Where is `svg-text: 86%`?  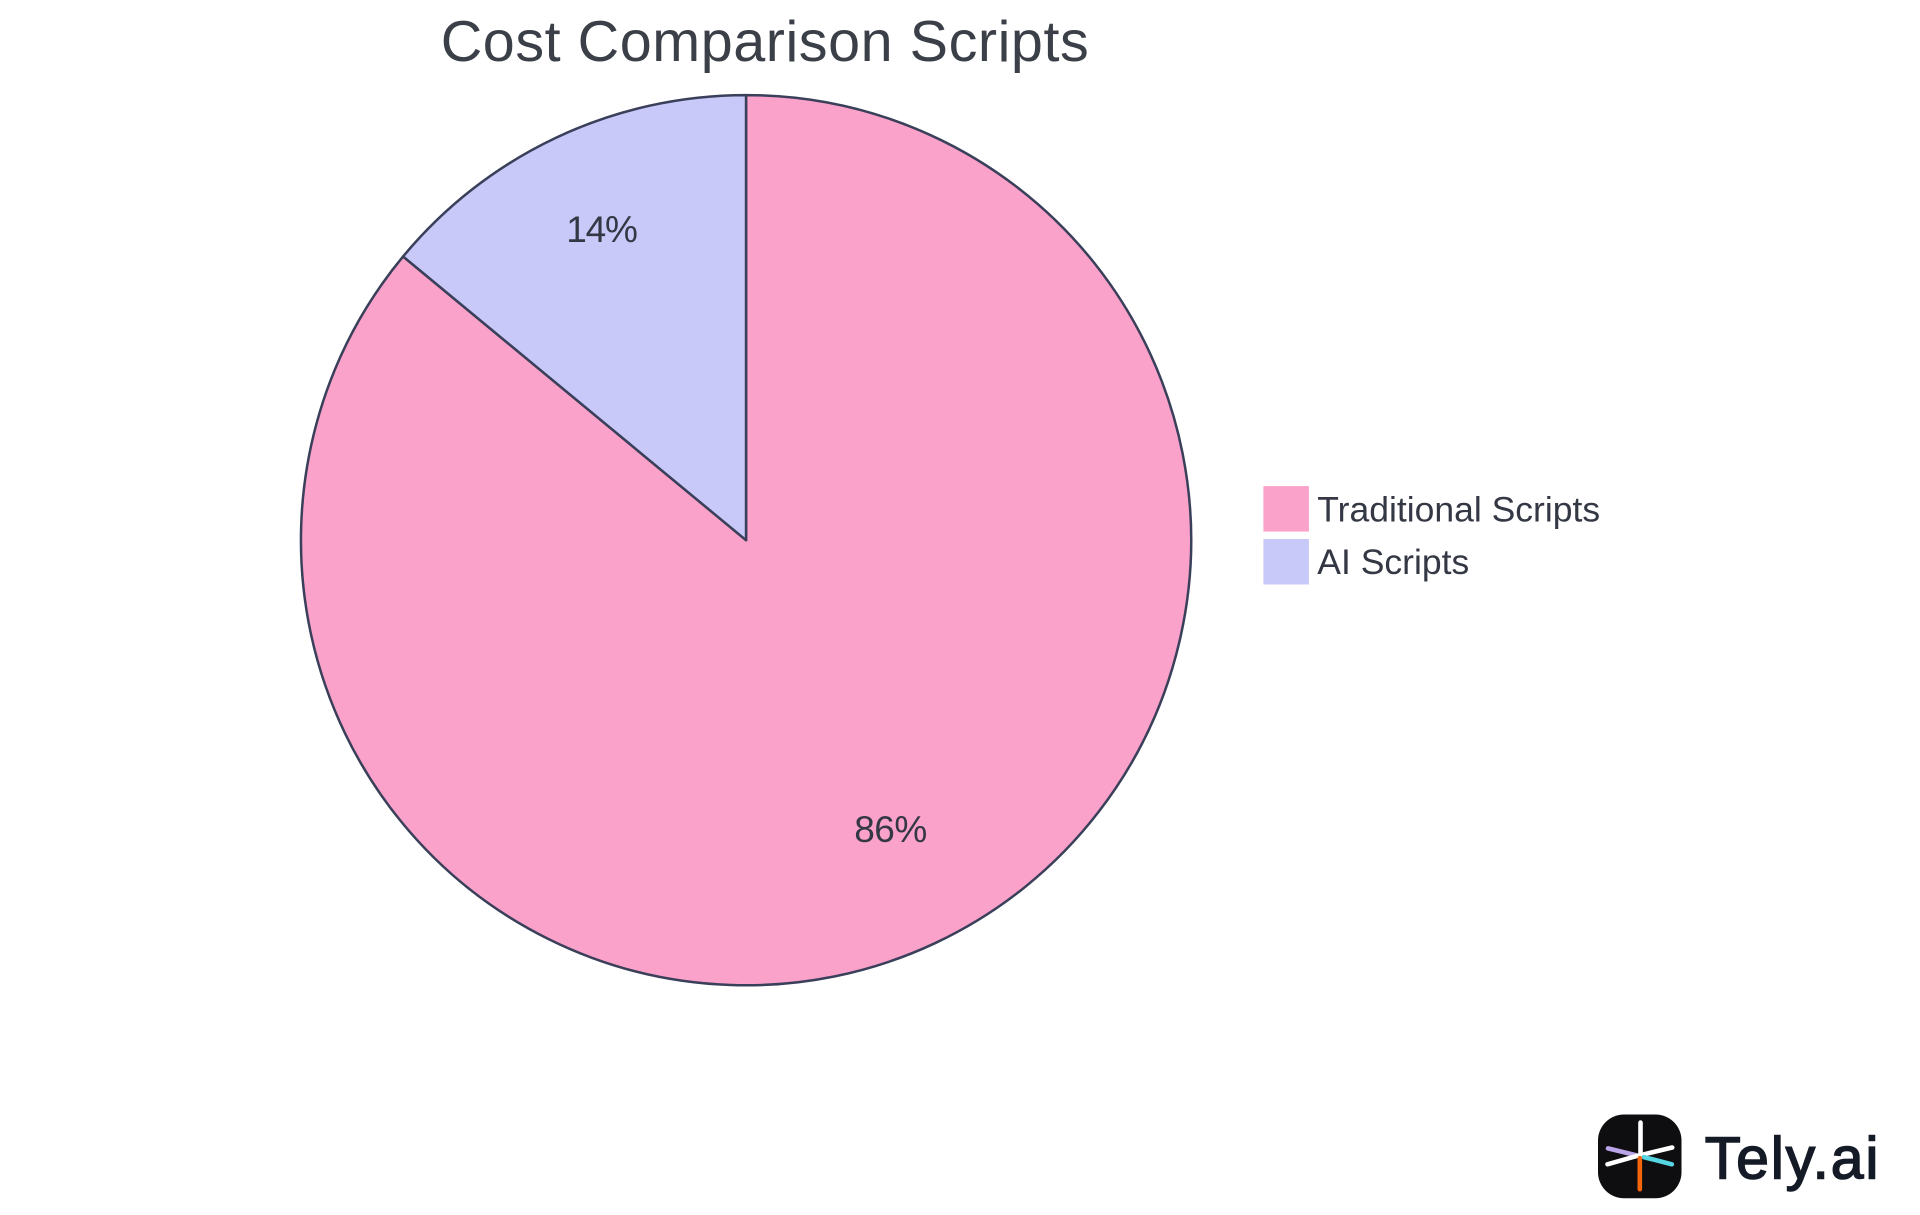
svg-text: 86% is located at coordinates (890, 829).